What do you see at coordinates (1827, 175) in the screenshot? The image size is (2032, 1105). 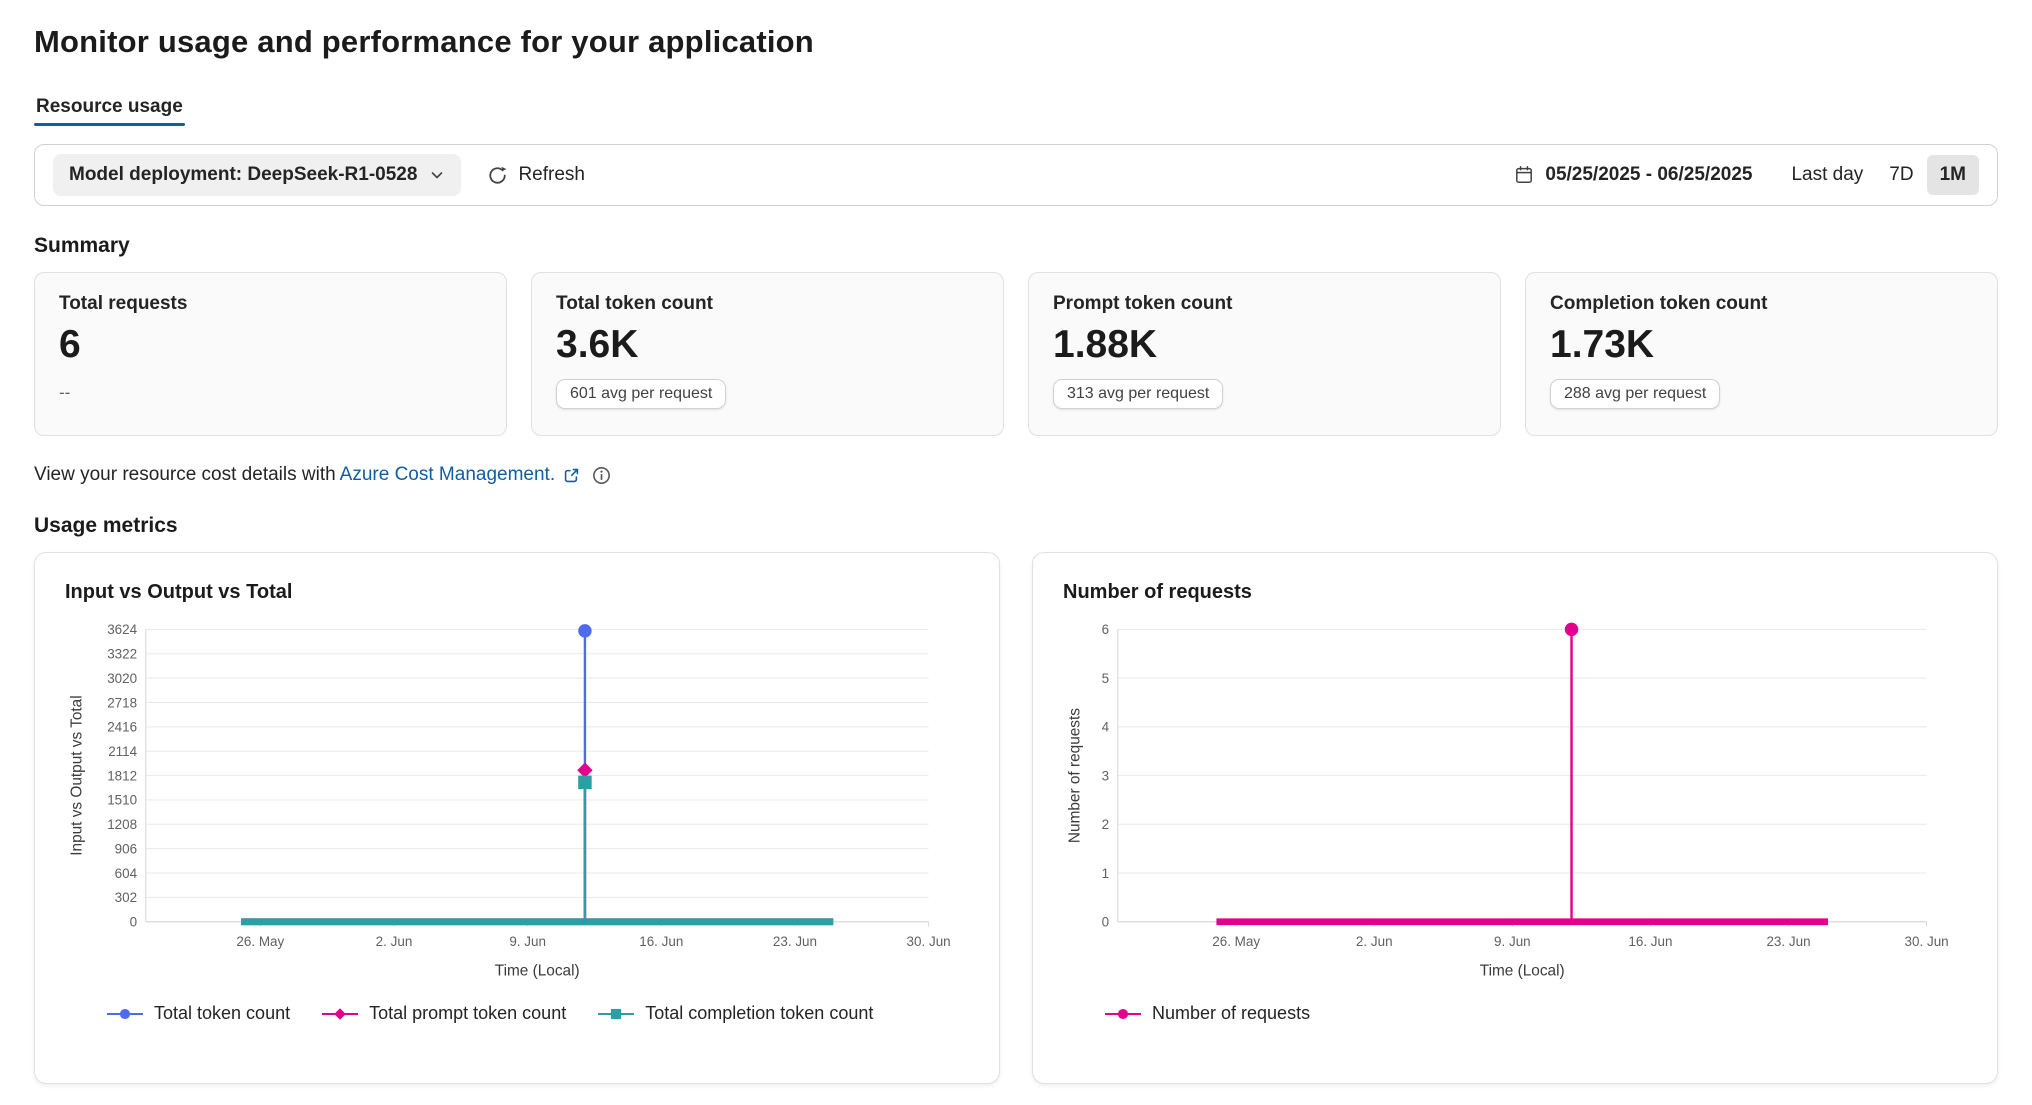 I see `time-range-last-day: Last day` at bounding box center [1827, 175].